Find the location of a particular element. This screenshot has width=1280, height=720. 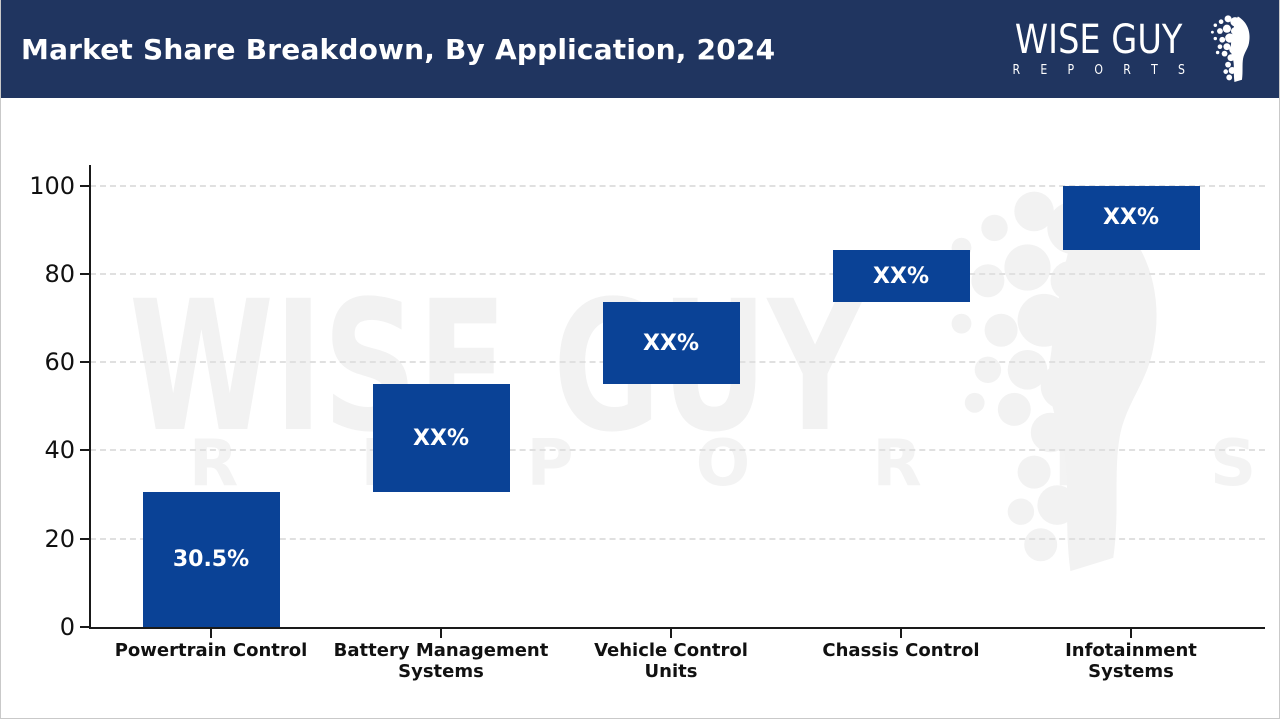

wise-guy-reports-logo: WISE GUY R E P O R T S is located at coordinates (1110, 49).